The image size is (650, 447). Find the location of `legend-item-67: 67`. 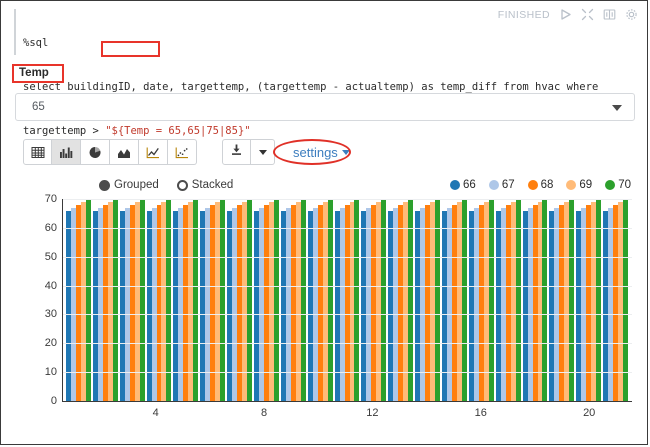

legend-item-67: 67 is located at coordinates (501, 185).